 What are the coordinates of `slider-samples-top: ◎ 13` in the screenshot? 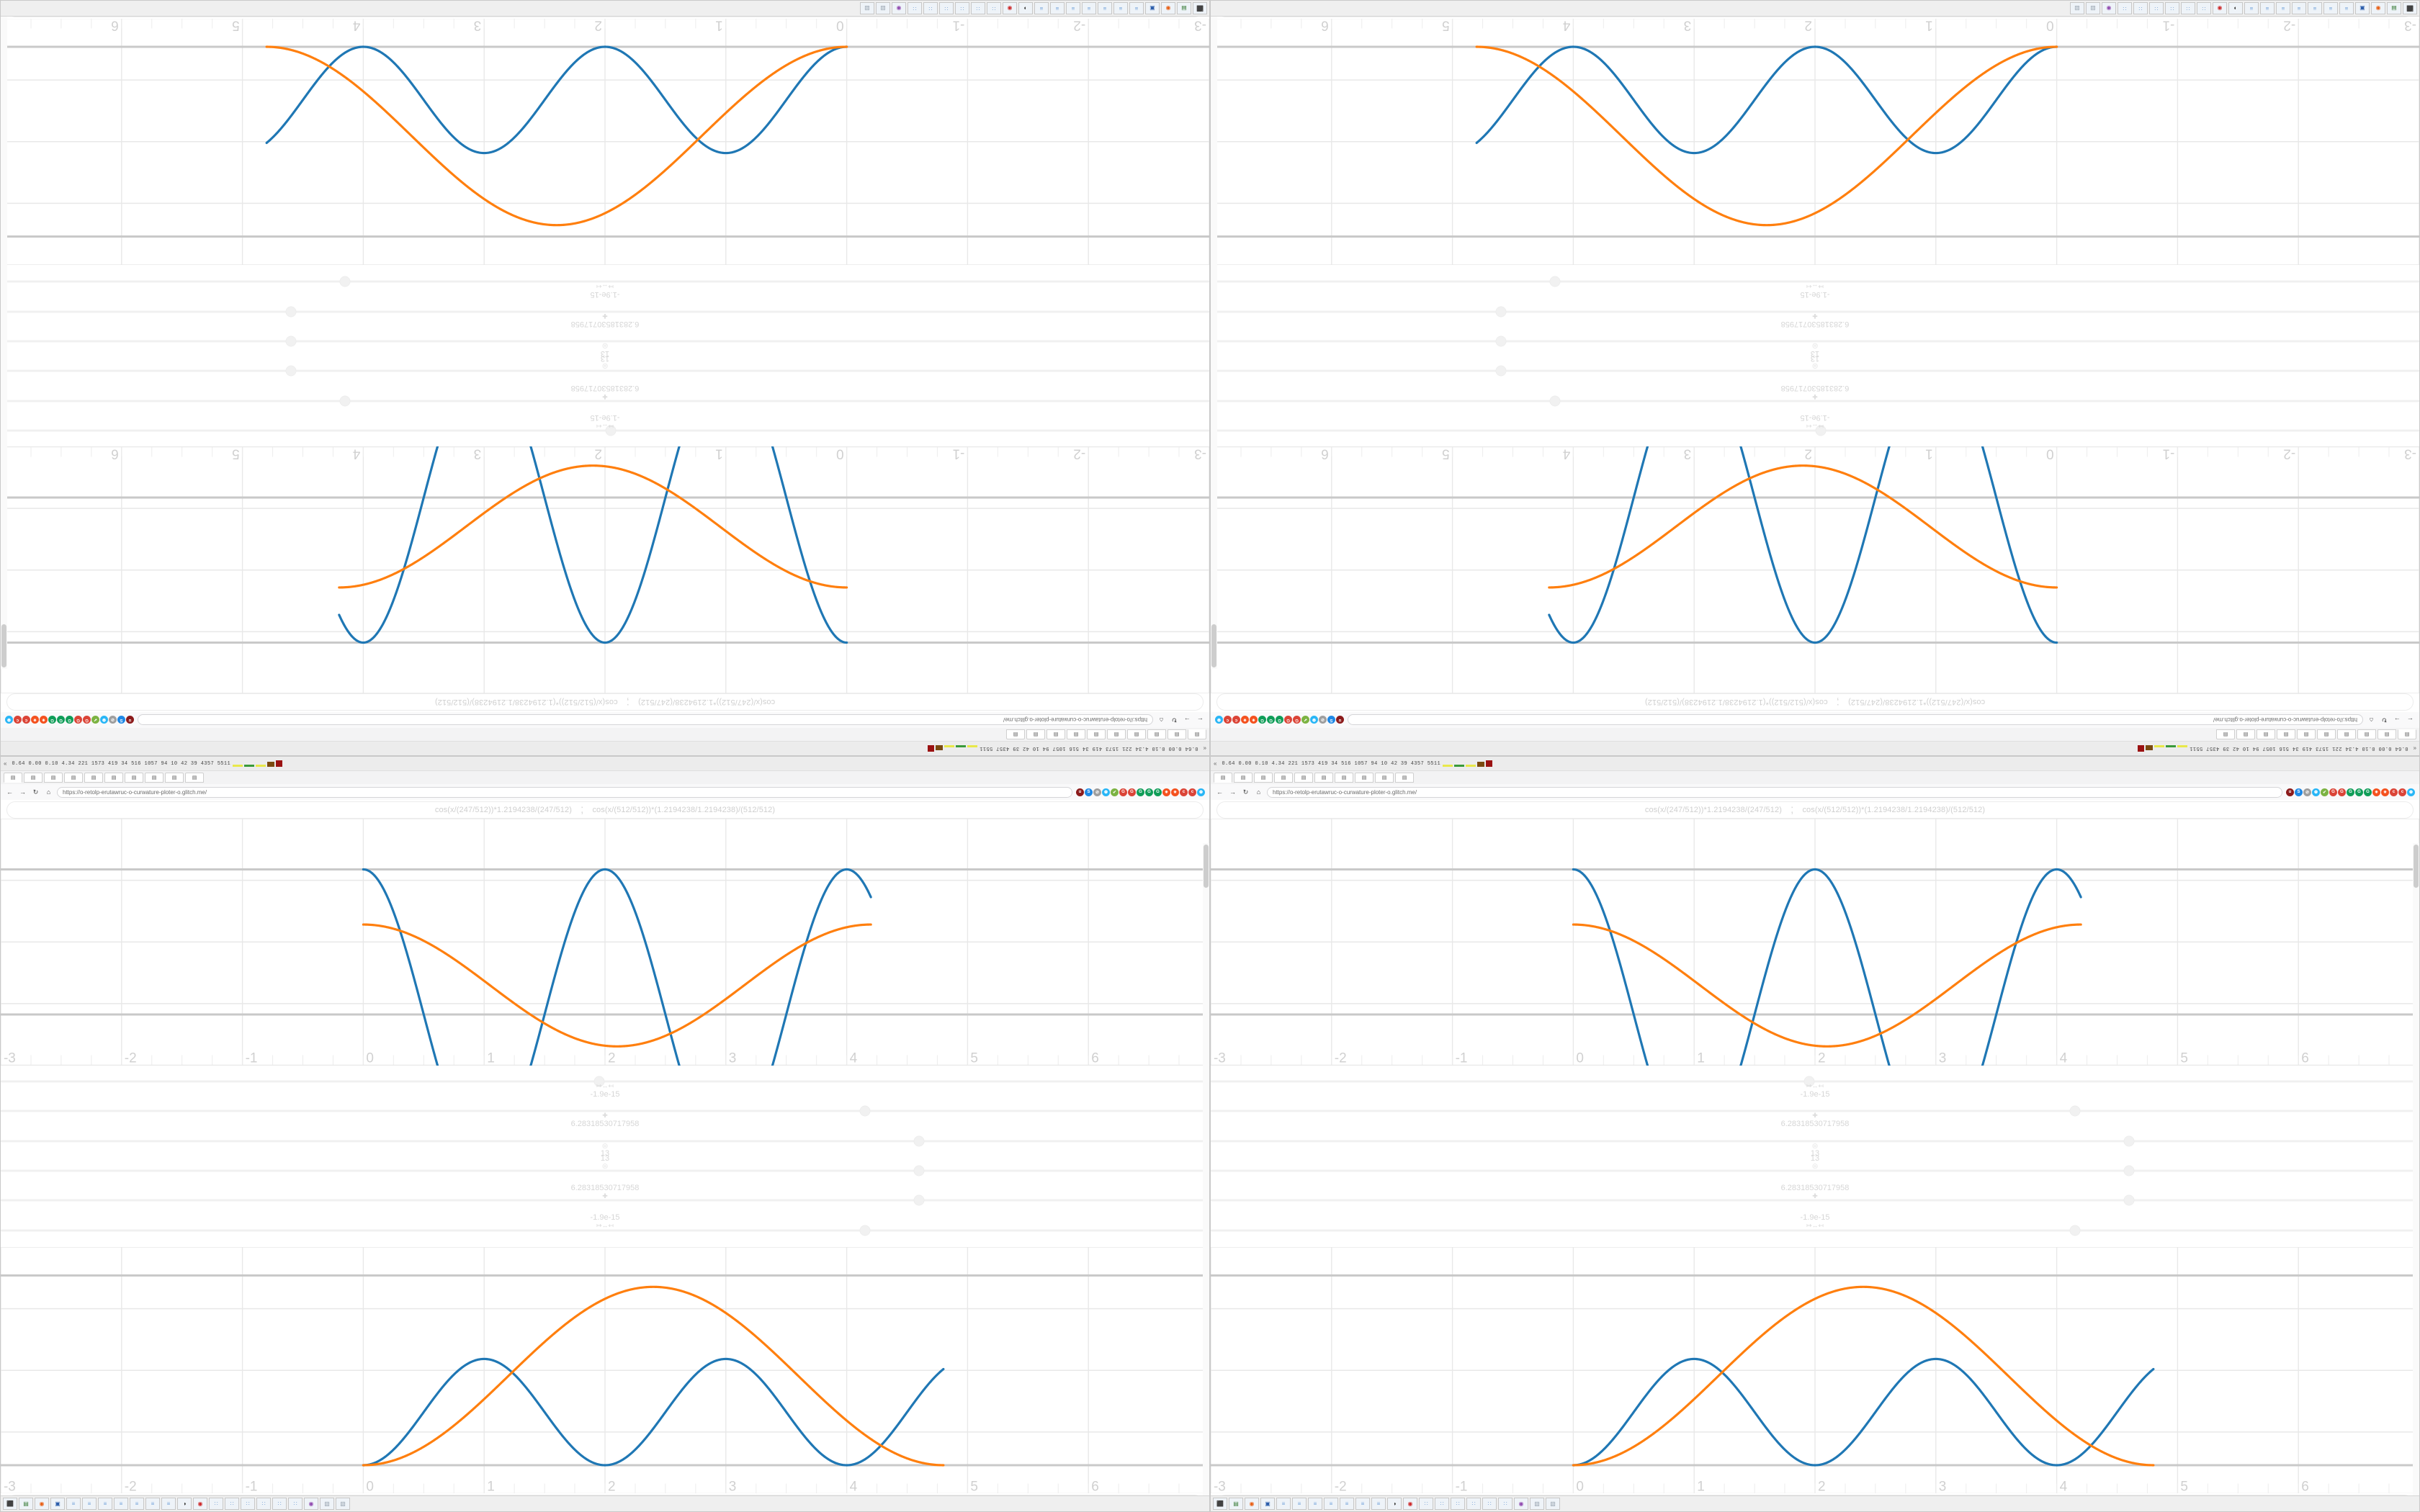 It's located at (605, 370).